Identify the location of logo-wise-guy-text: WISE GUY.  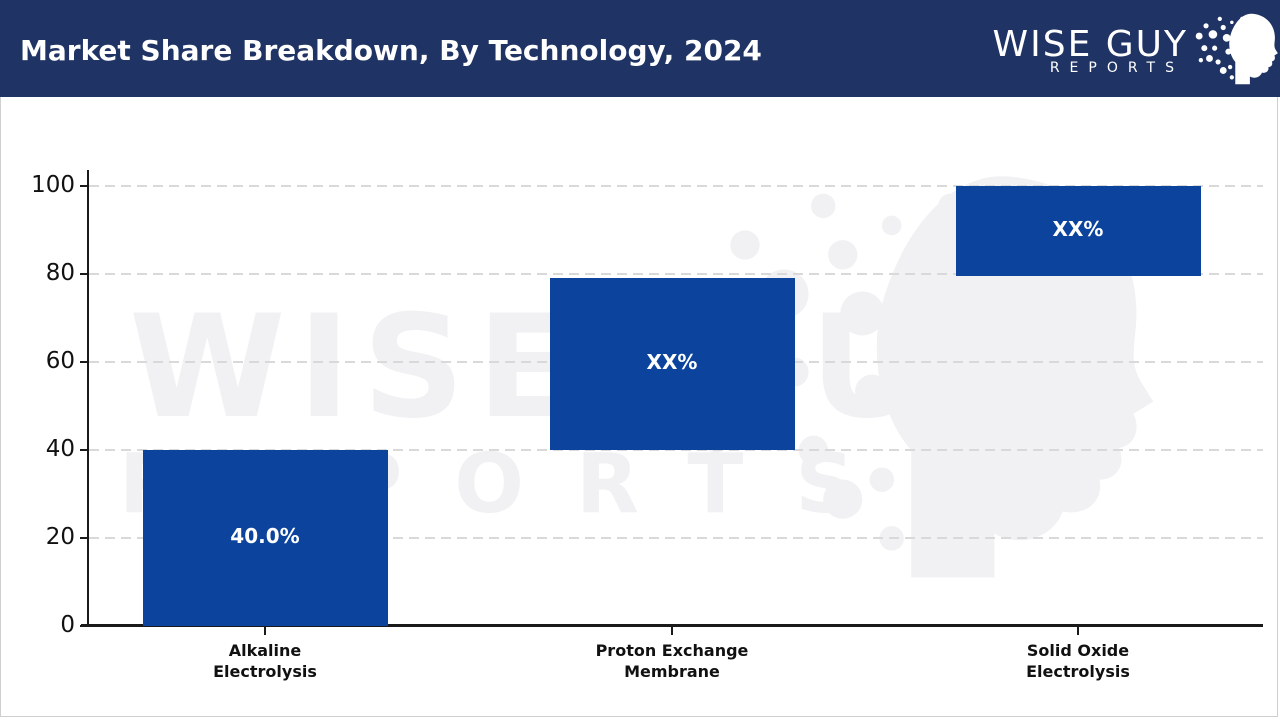
(1090, 44).